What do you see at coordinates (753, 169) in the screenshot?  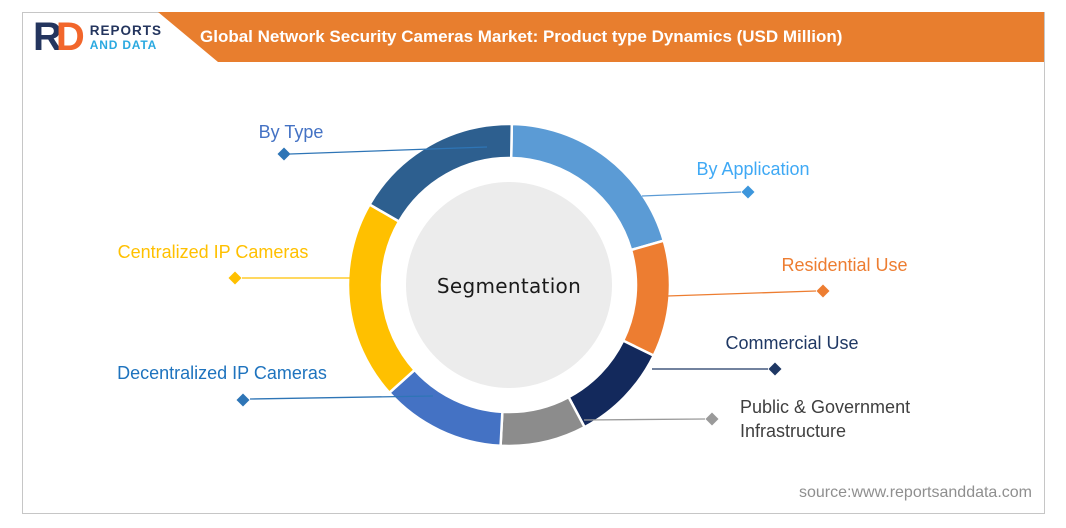 I see `segment-label-by-application: By Application` at bounding box center [753, 169].